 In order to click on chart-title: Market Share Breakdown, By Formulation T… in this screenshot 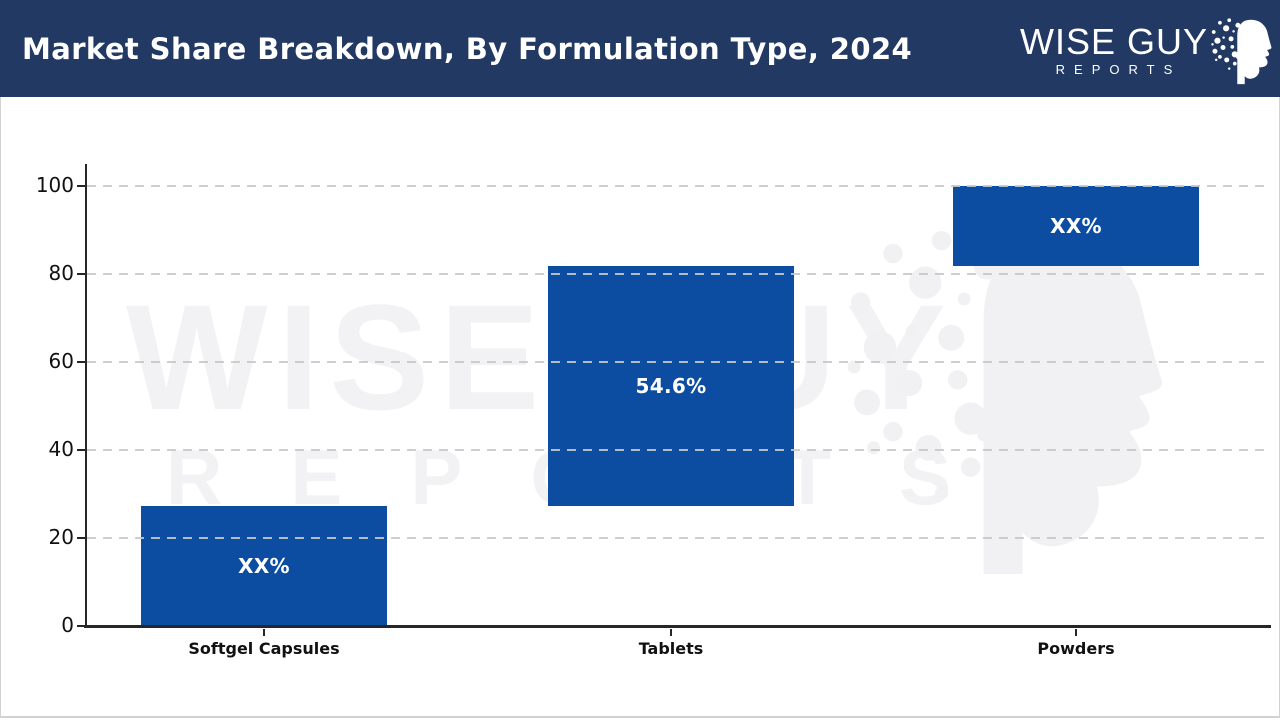, I will do `click(467, 48)`.